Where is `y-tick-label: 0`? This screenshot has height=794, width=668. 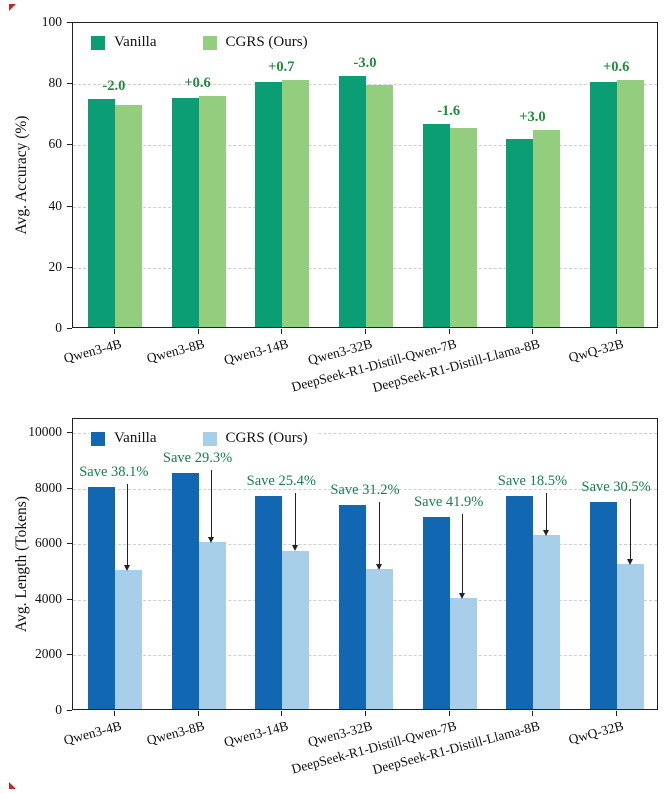 y-tick-label: 0 is located at coordinates (58, 709).